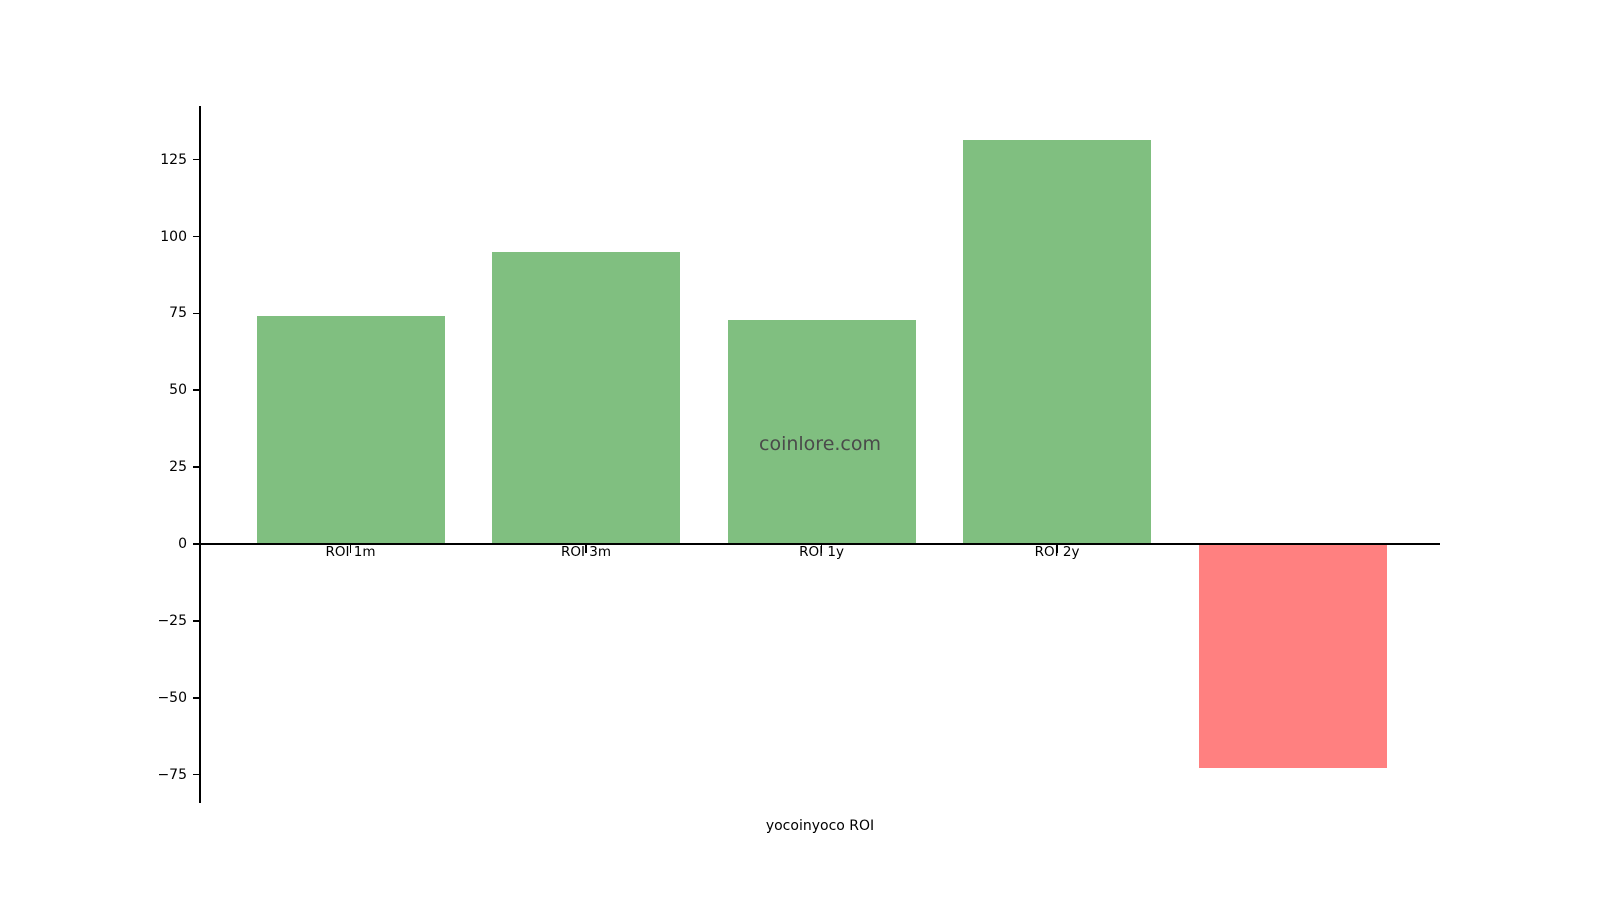  What do you see at coordinates (586, 397) in the screenshot?
I see `bar-roi-3m` at bounding box center [586, 397].